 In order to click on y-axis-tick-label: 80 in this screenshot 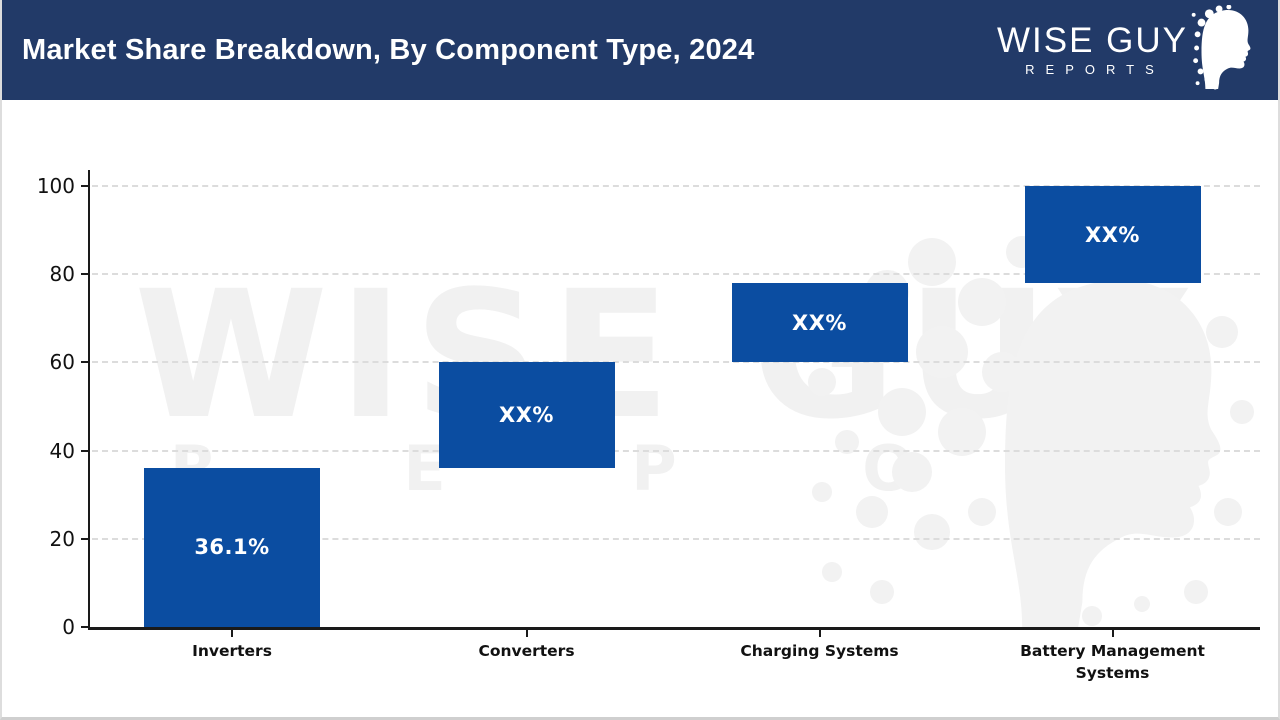, I will do `click(62, 274)`.